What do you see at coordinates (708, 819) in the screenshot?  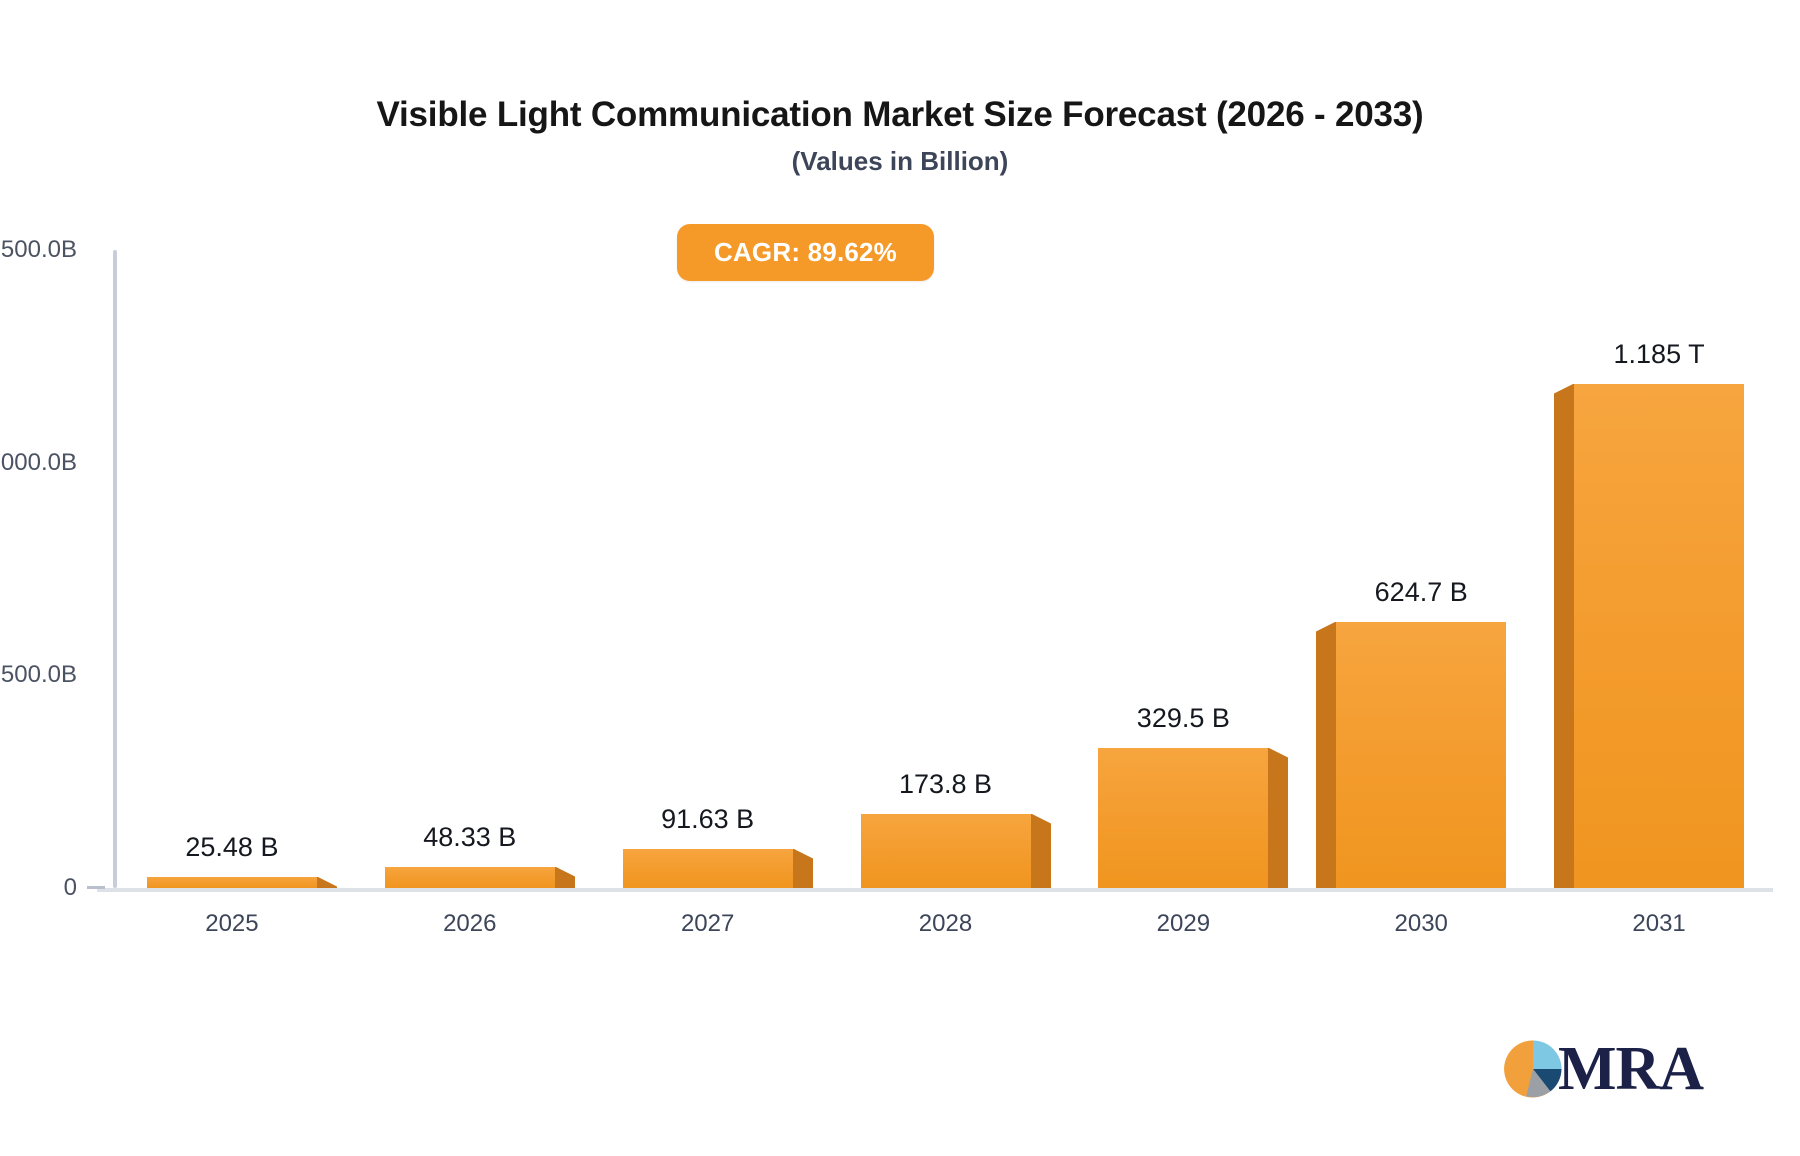 I see `bar-value-label: 91.63 B` at bounding box center [708, 819].